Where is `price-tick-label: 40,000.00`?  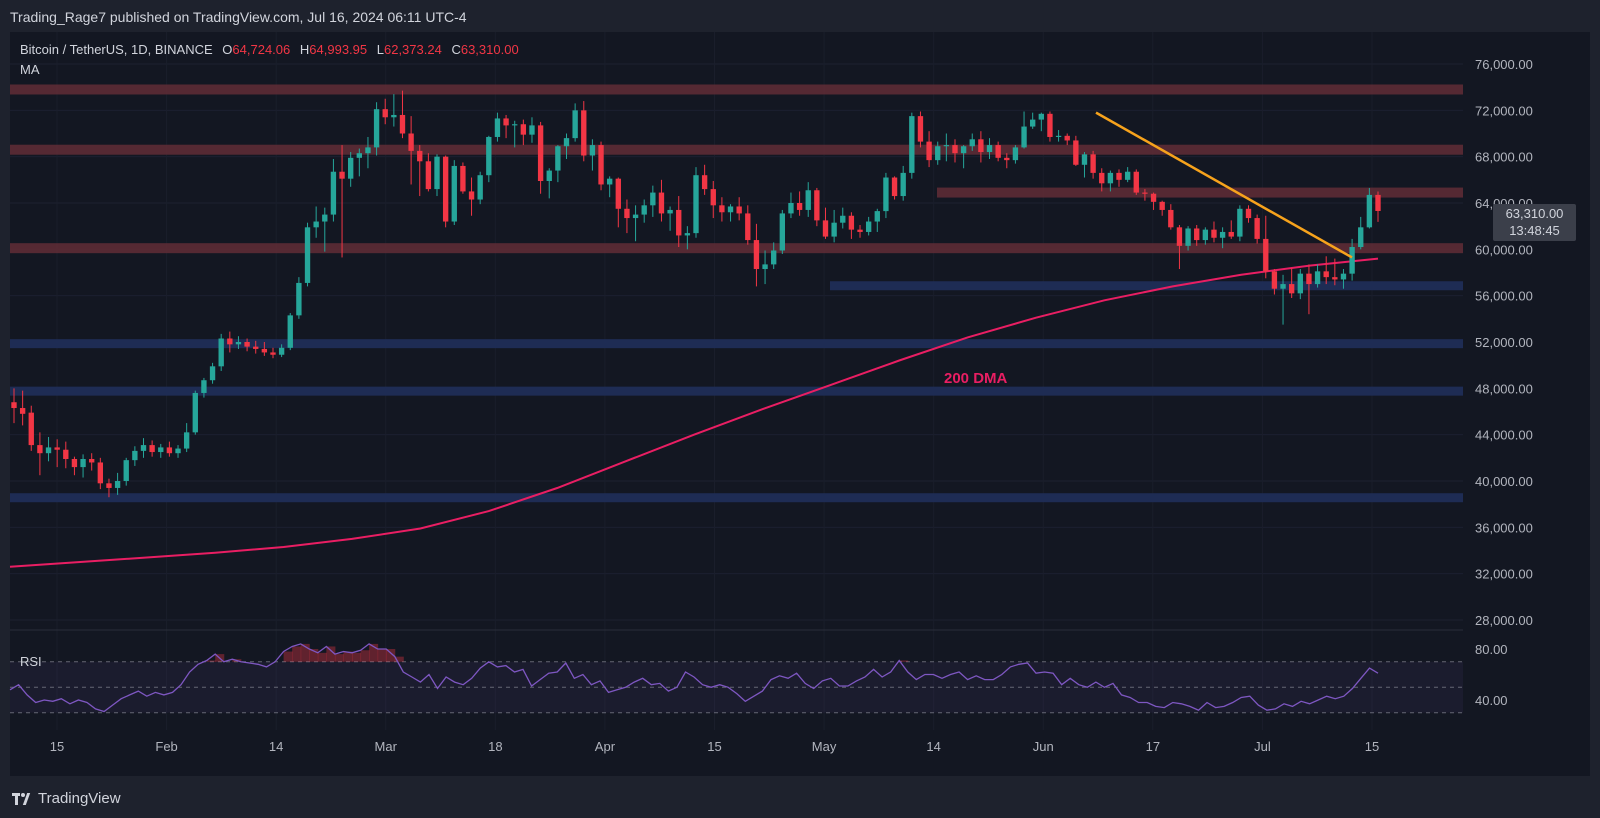 price-tick-label: 40,000.00 is located at coordinates (1504, 481).